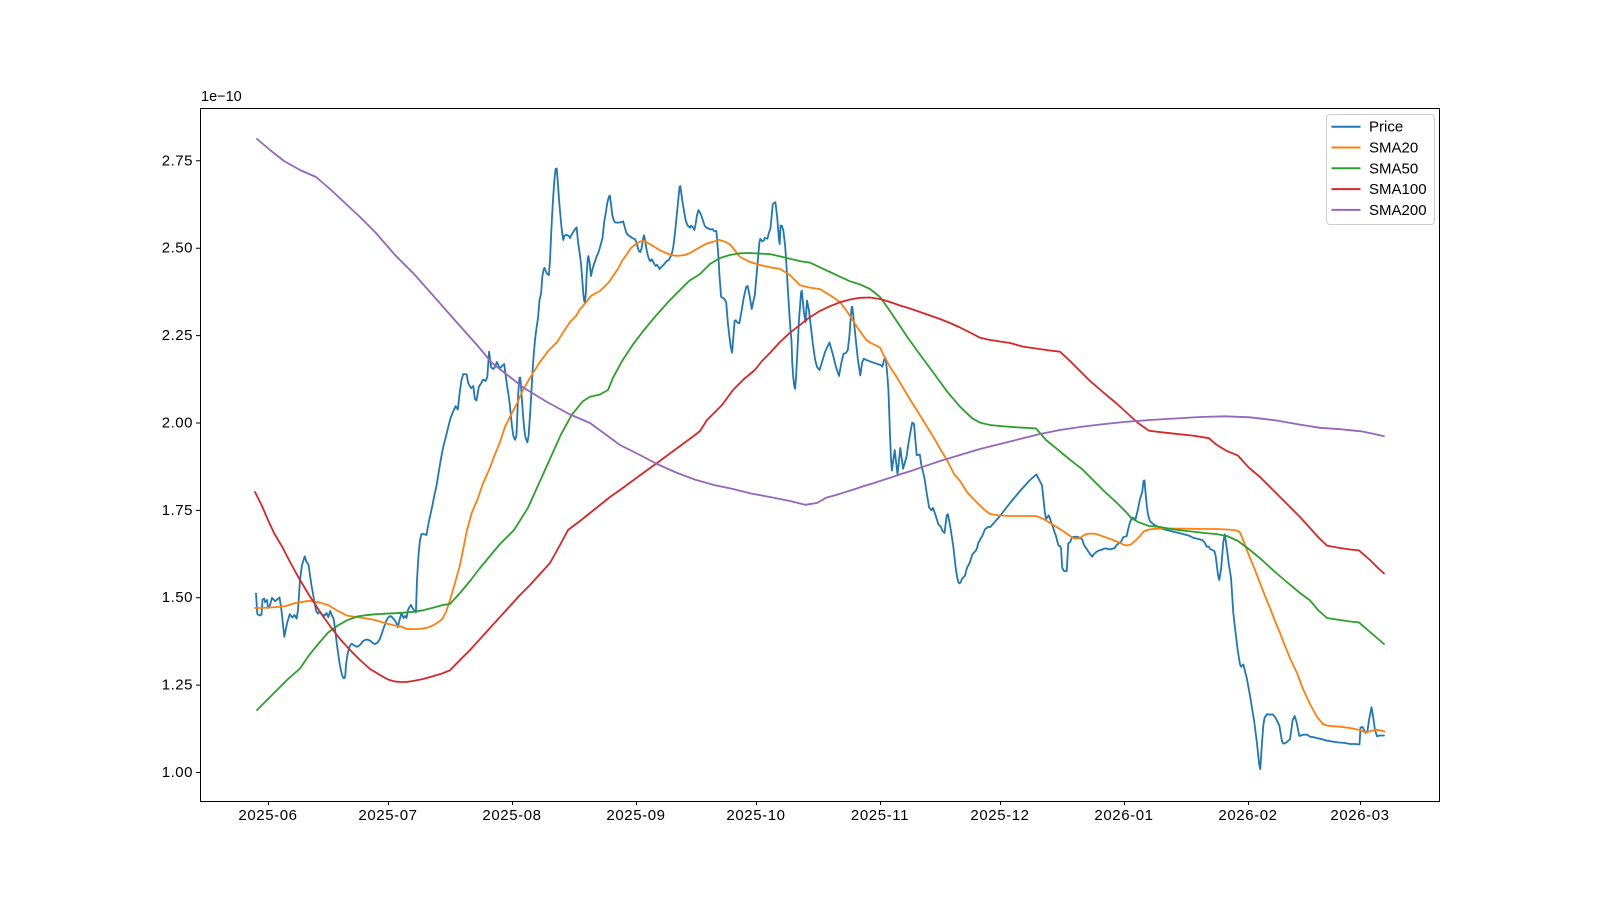  What do you see at coordinates (221, 97) in the screenshot?
I see `svg-text: 1e−10` at bounding box center [221, 97].